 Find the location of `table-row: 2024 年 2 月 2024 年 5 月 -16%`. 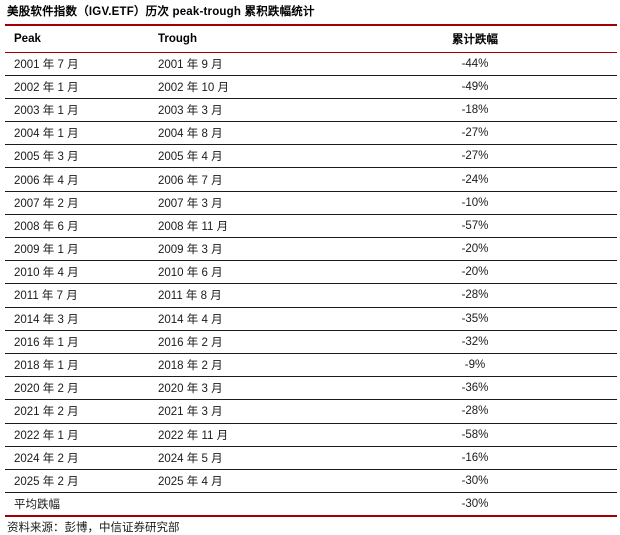

table-row: 2024 年 2 月 2024 年 5 月 -16% is located at coordinates (311, 458).